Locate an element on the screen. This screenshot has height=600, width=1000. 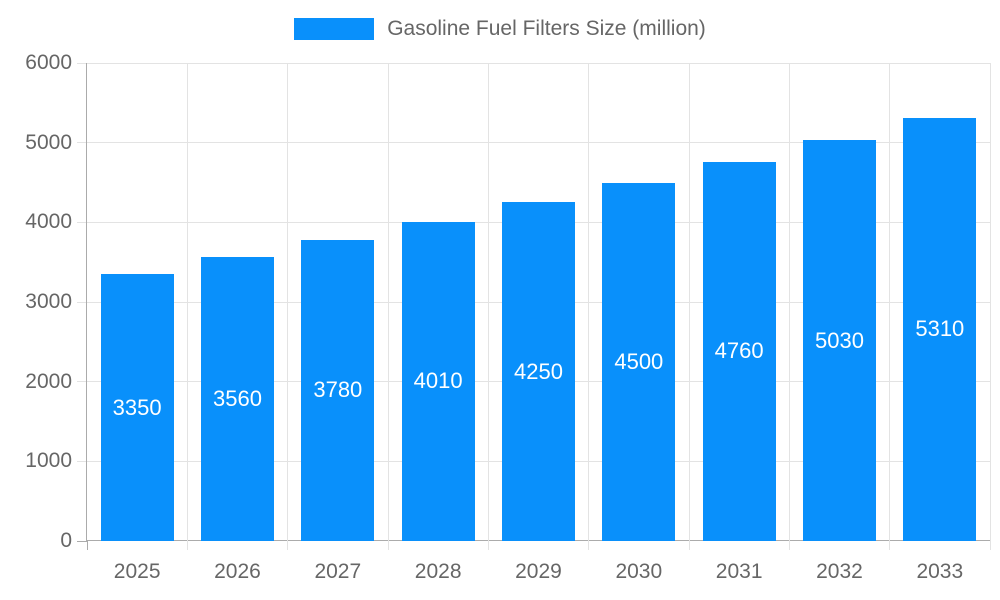
bar: 5030 is located at coordinates (839, 340).